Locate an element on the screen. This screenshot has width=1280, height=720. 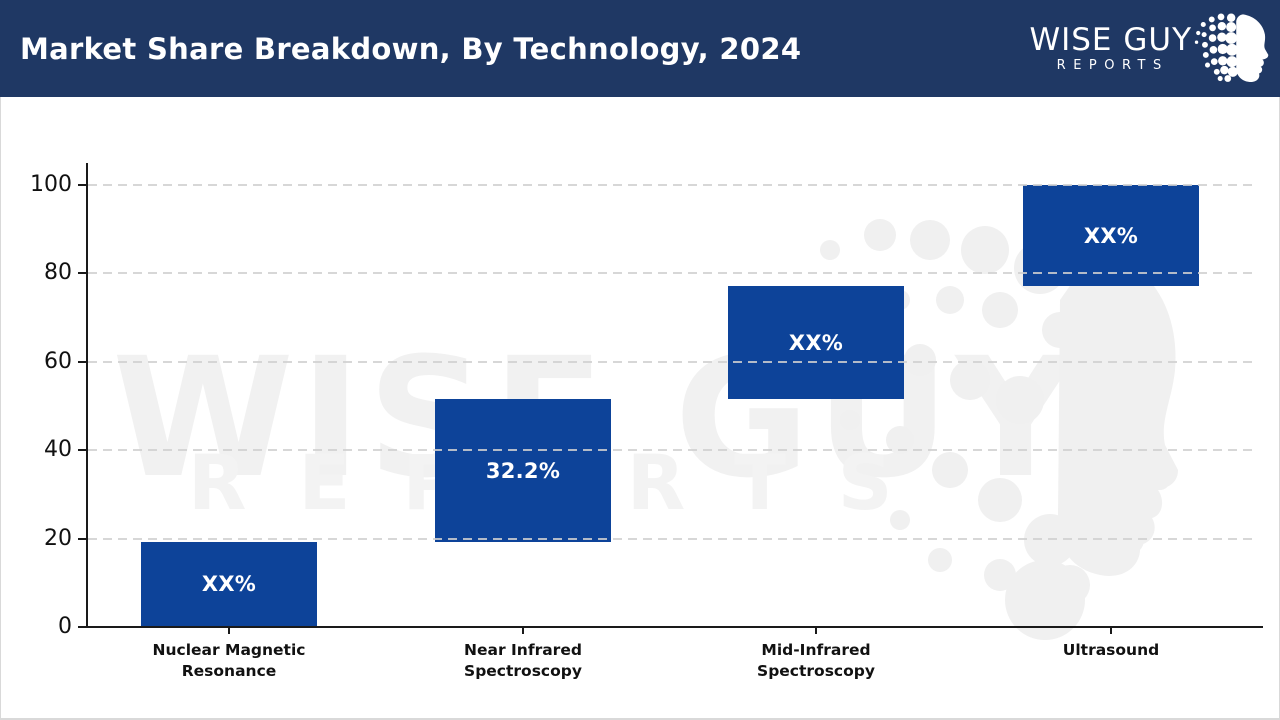
y-tick-label-20: 20 is located at coordinates (58, 538).